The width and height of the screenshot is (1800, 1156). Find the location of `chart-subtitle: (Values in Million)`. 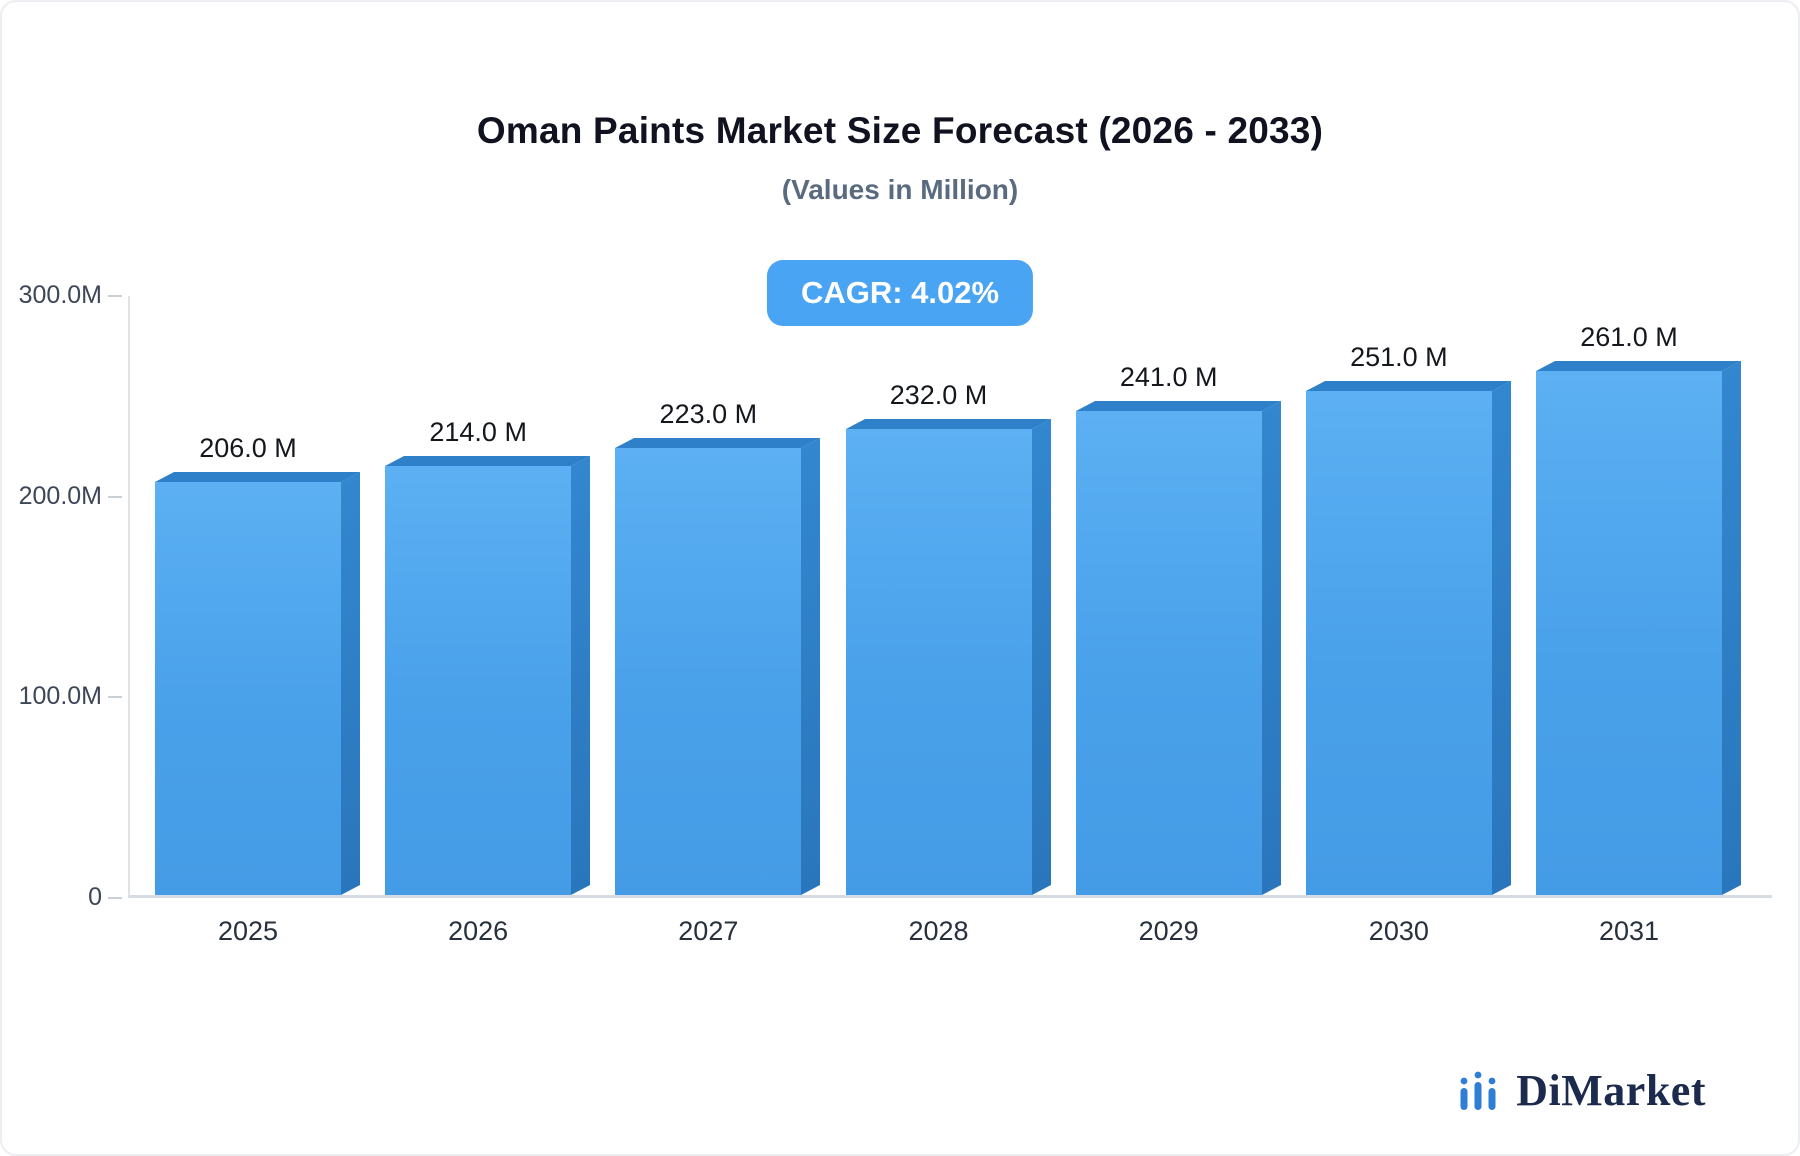

chart-subtitle: (Values in Million) is located at coordinates (900, 189).